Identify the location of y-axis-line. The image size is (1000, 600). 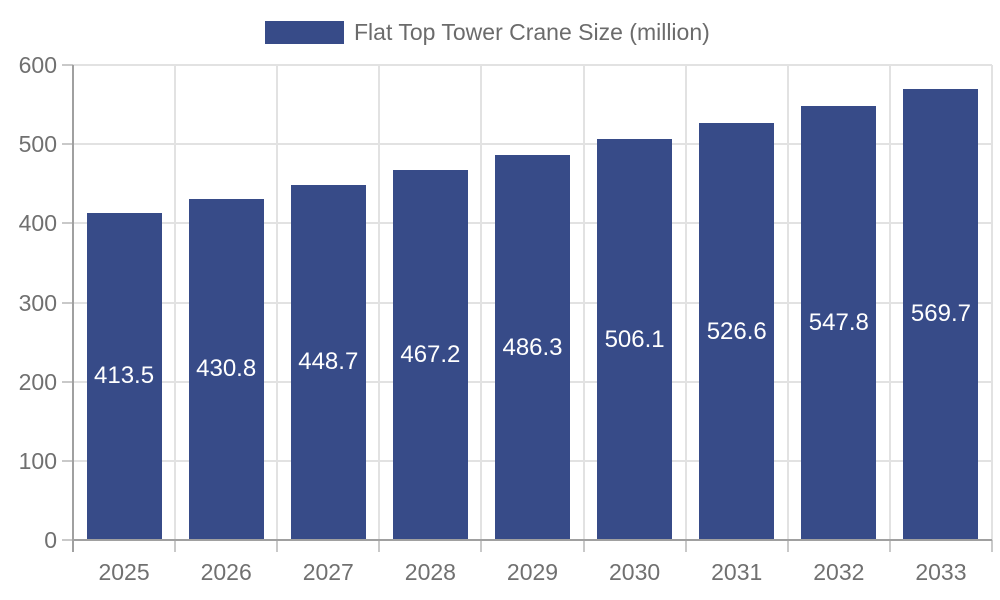
(73, 308).